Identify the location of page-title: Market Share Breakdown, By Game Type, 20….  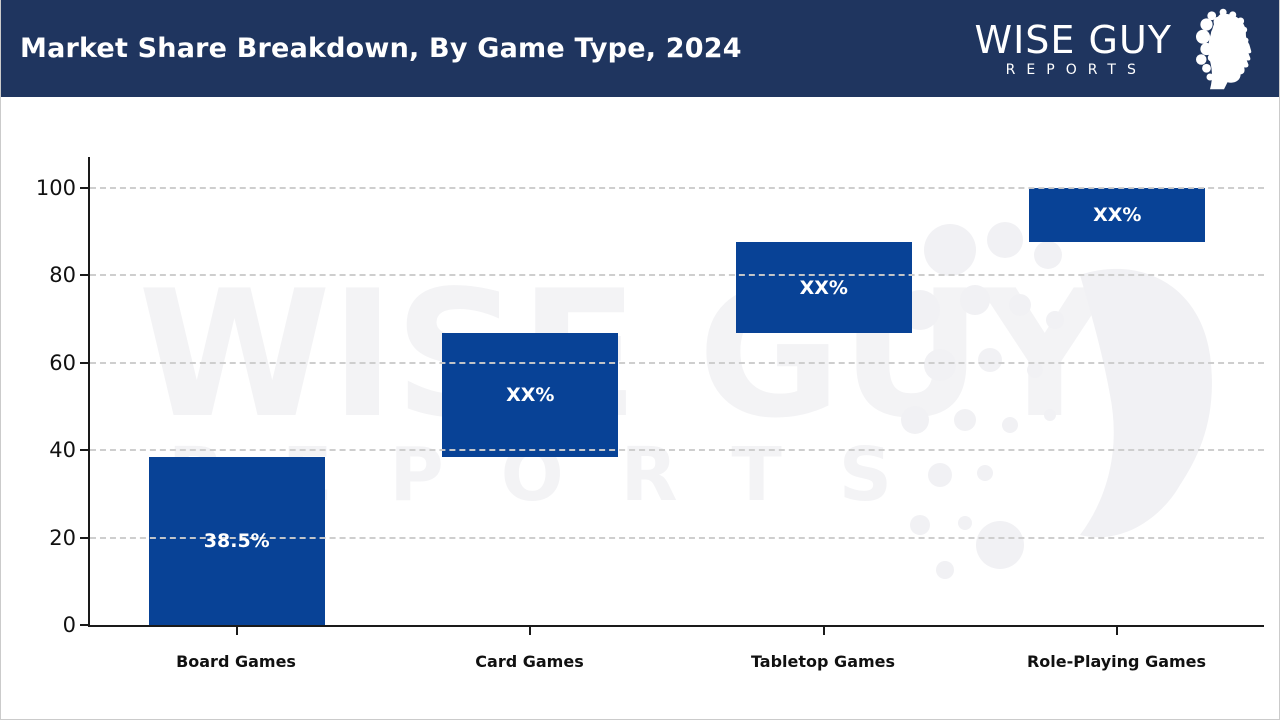
(381, 48).